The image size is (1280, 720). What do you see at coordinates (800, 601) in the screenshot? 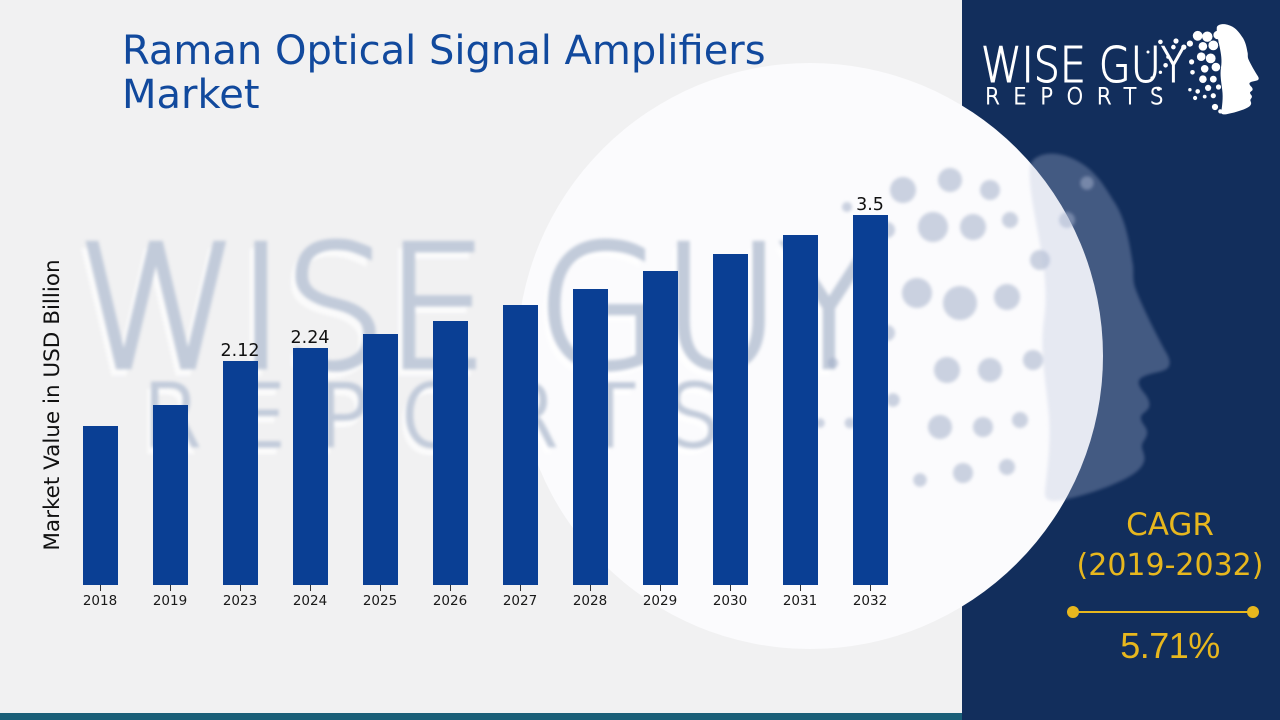
I see `x-label-2031: 2031` at bounding box center [800, 601].